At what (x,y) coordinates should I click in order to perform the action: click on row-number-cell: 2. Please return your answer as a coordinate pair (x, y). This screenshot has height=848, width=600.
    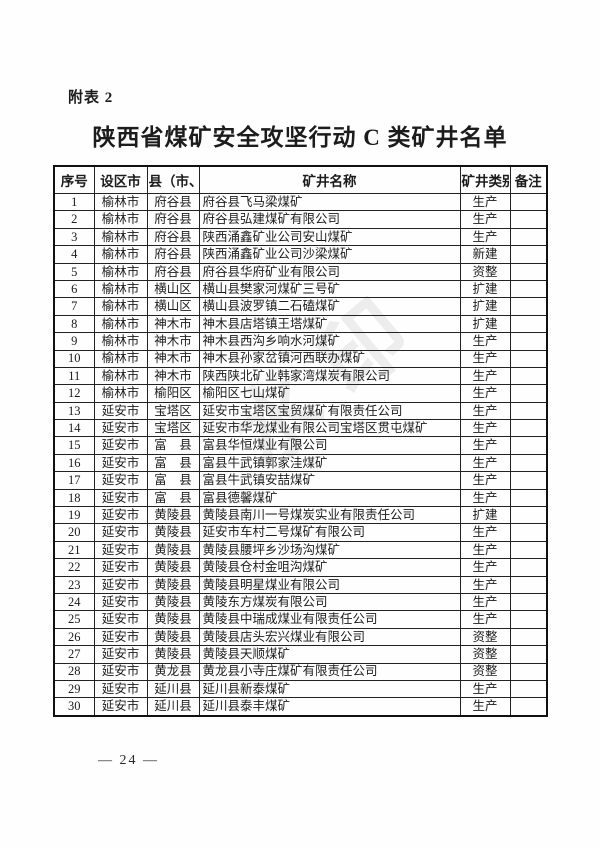
    Looking at the image, I should click on (74, 219).